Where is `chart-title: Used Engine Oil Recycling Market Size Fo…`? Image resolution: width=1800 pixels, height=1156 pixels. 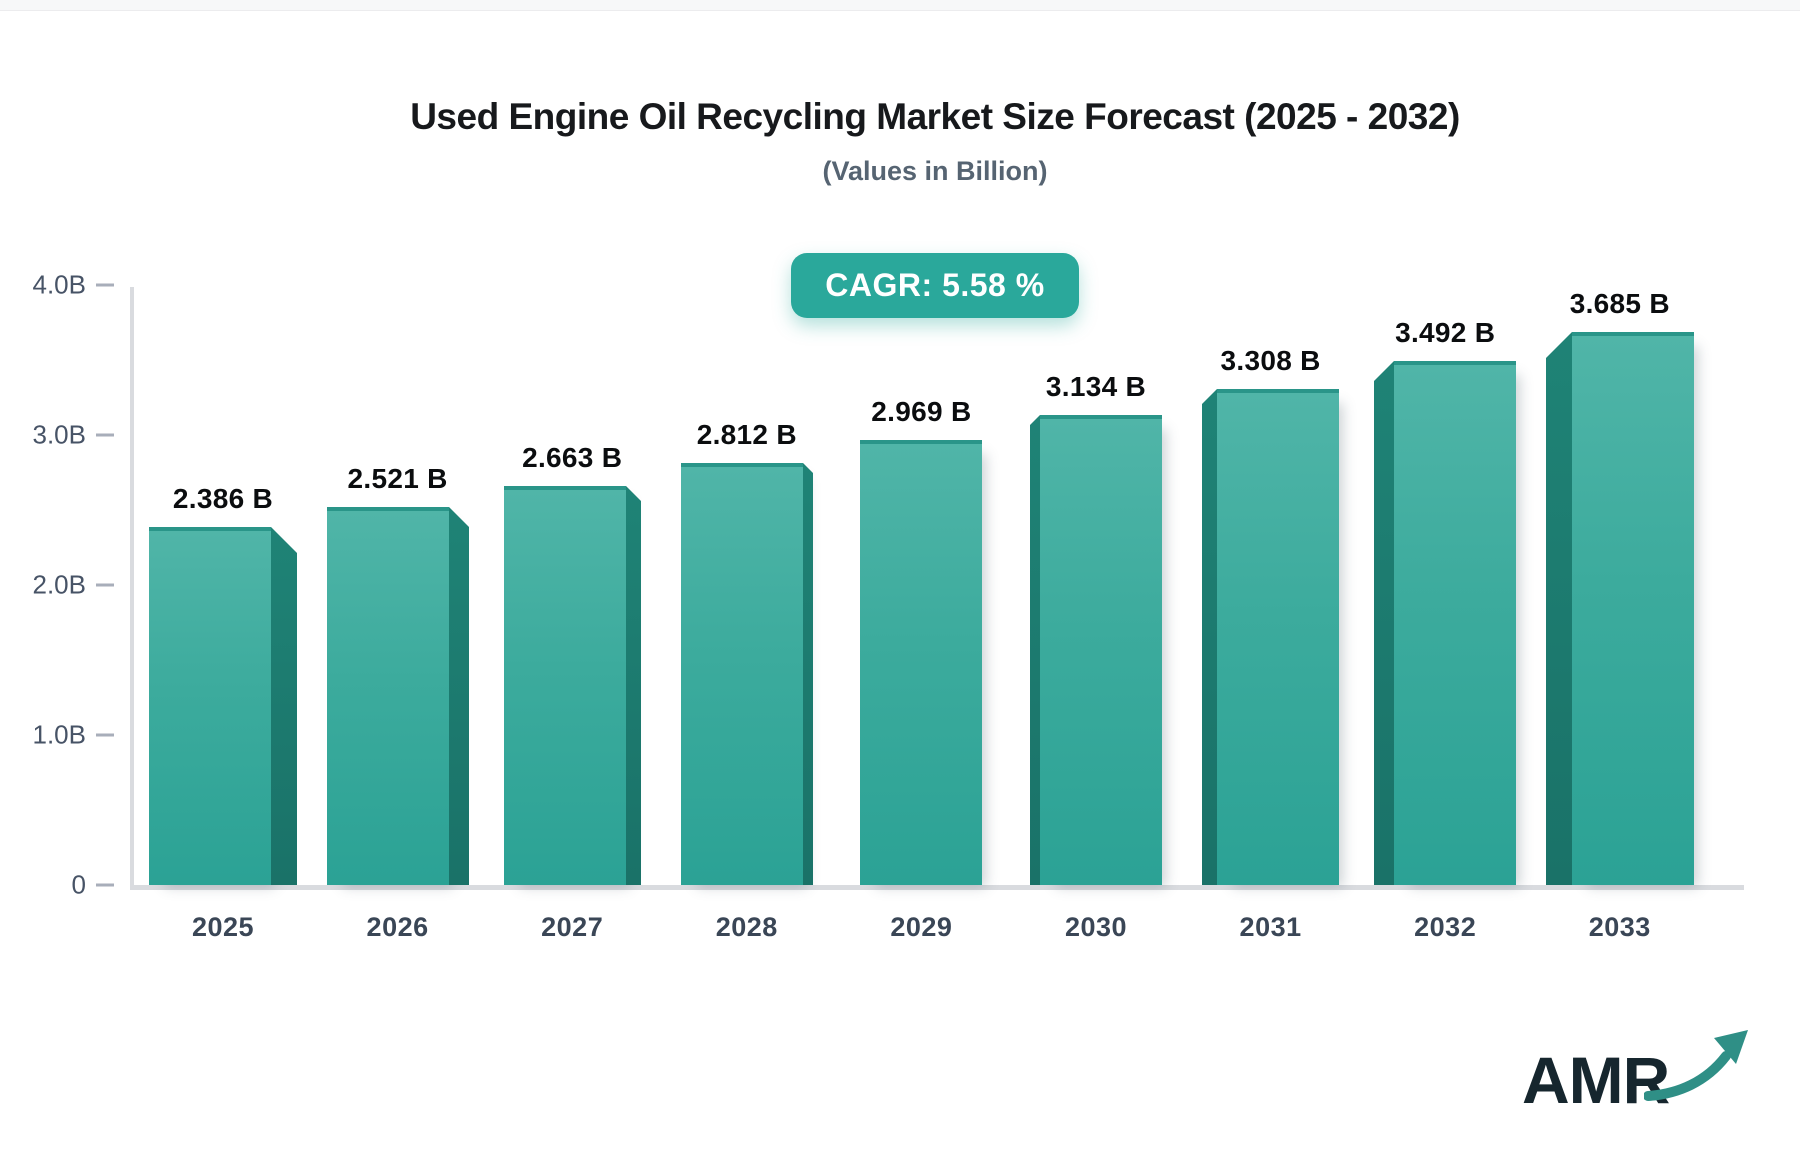
chart-title: Used Engine Oil Recycling Market Size Fo… is located at coordinates (935, 116).